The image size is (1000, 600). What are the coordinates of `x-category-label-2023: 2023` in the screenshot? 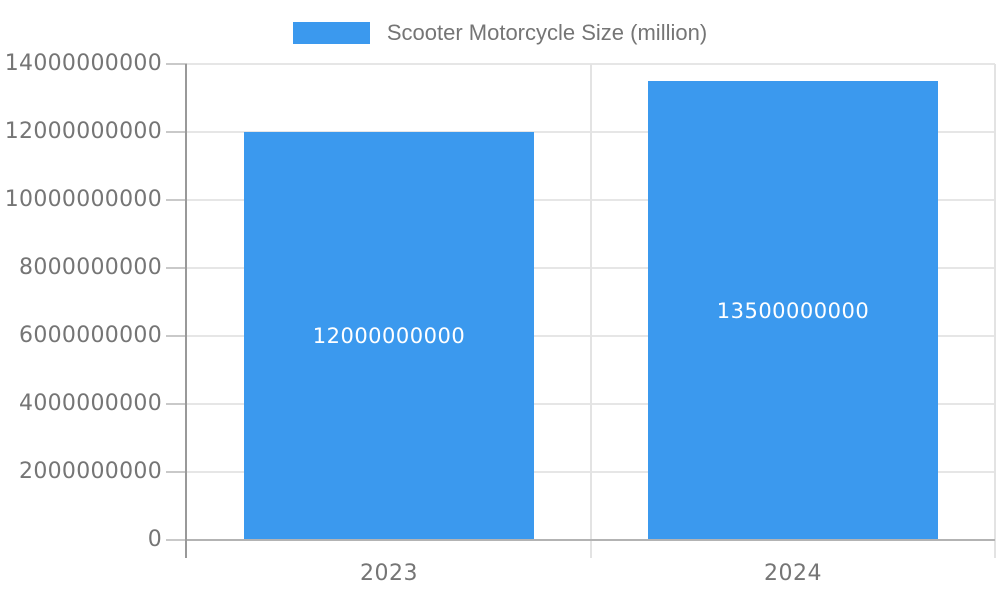 It's located at (389, 573).